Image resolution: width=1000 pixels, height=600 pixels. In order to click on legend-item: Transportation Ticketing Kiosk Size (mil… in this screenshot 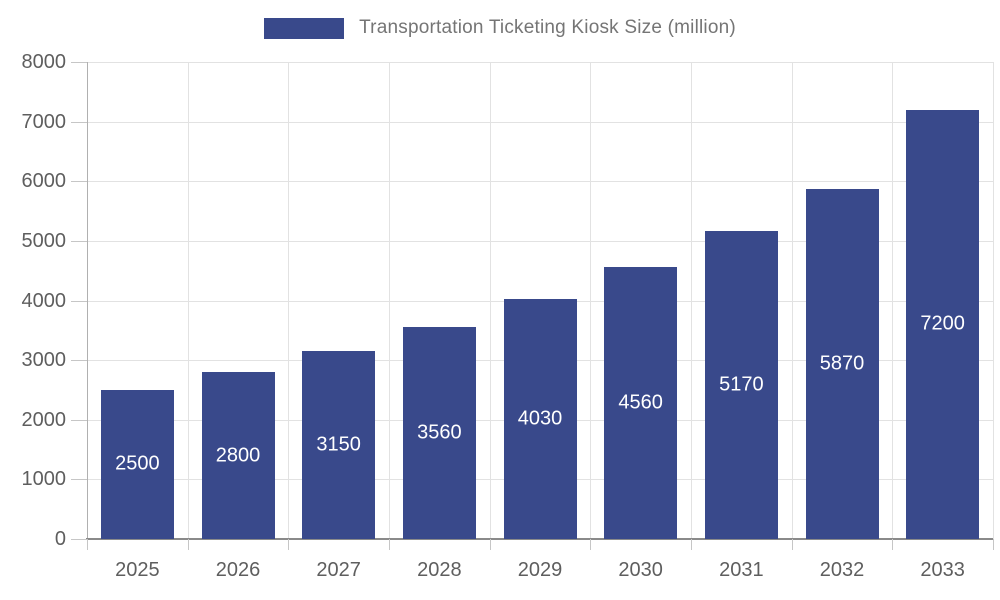, I will do `click(500, 28)`.